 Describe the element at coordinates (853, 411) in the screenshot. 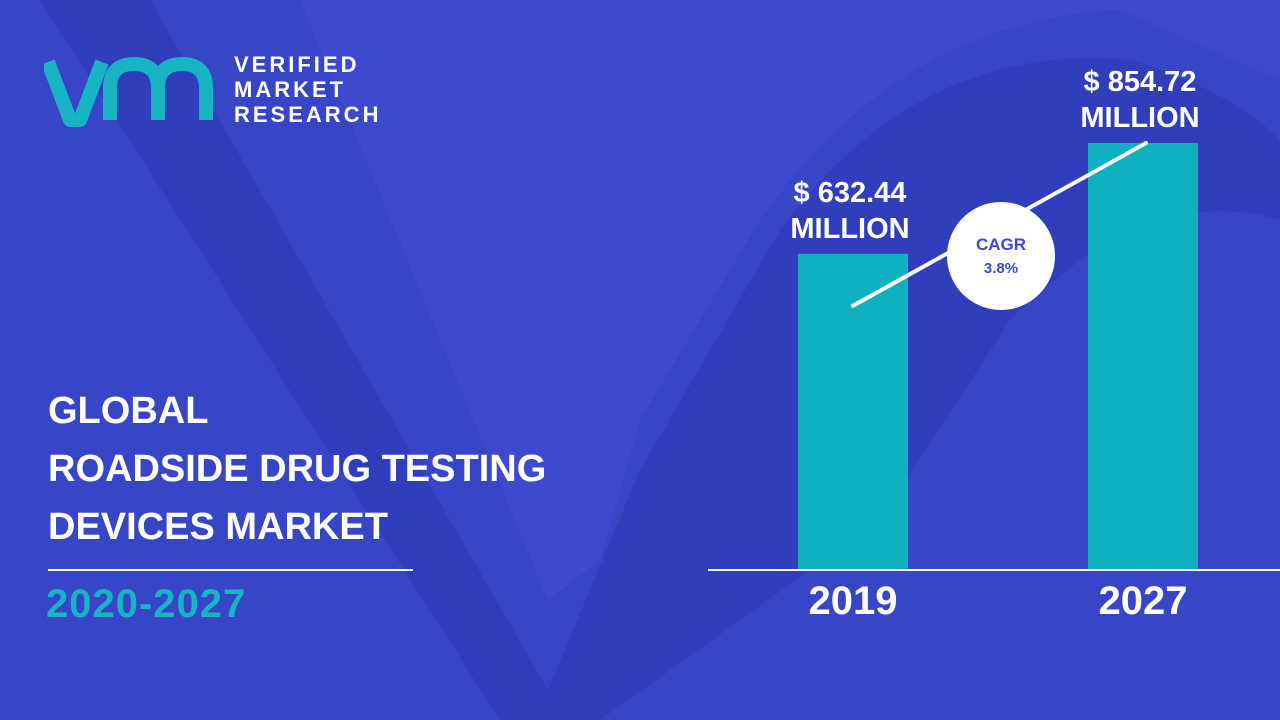

I see `bar-2019` at that location.